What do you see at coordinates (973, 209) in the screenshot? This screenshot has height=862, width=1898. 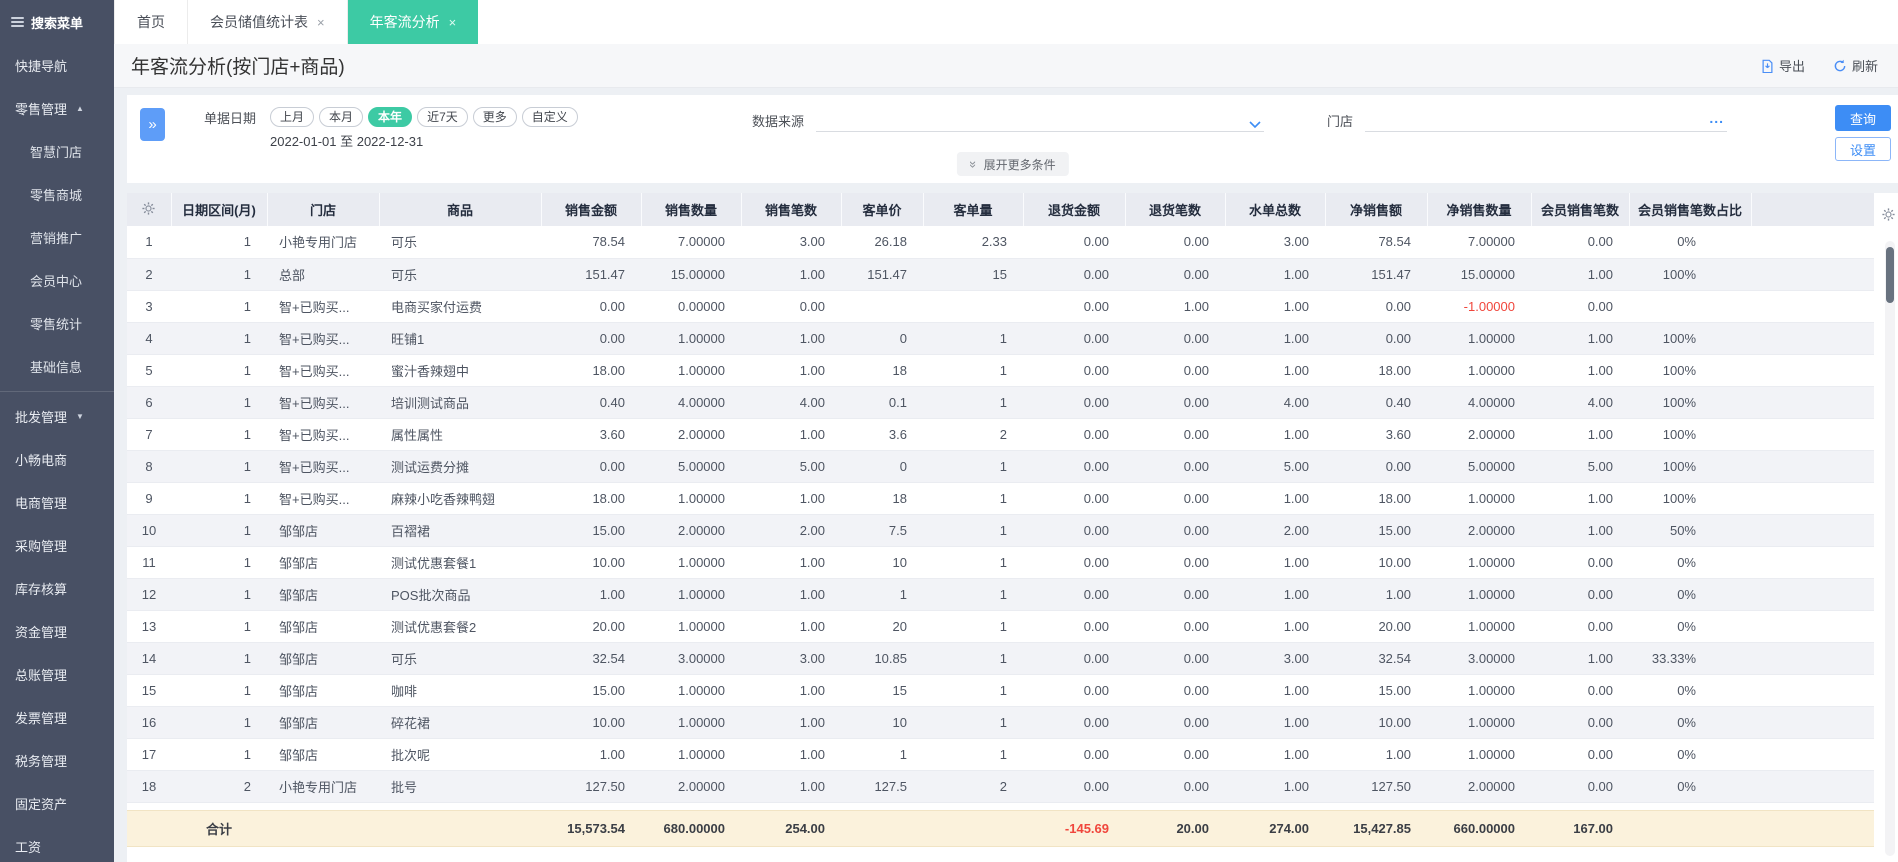 I see `column-header-8: 客单量` at bounding box center [973, 209].